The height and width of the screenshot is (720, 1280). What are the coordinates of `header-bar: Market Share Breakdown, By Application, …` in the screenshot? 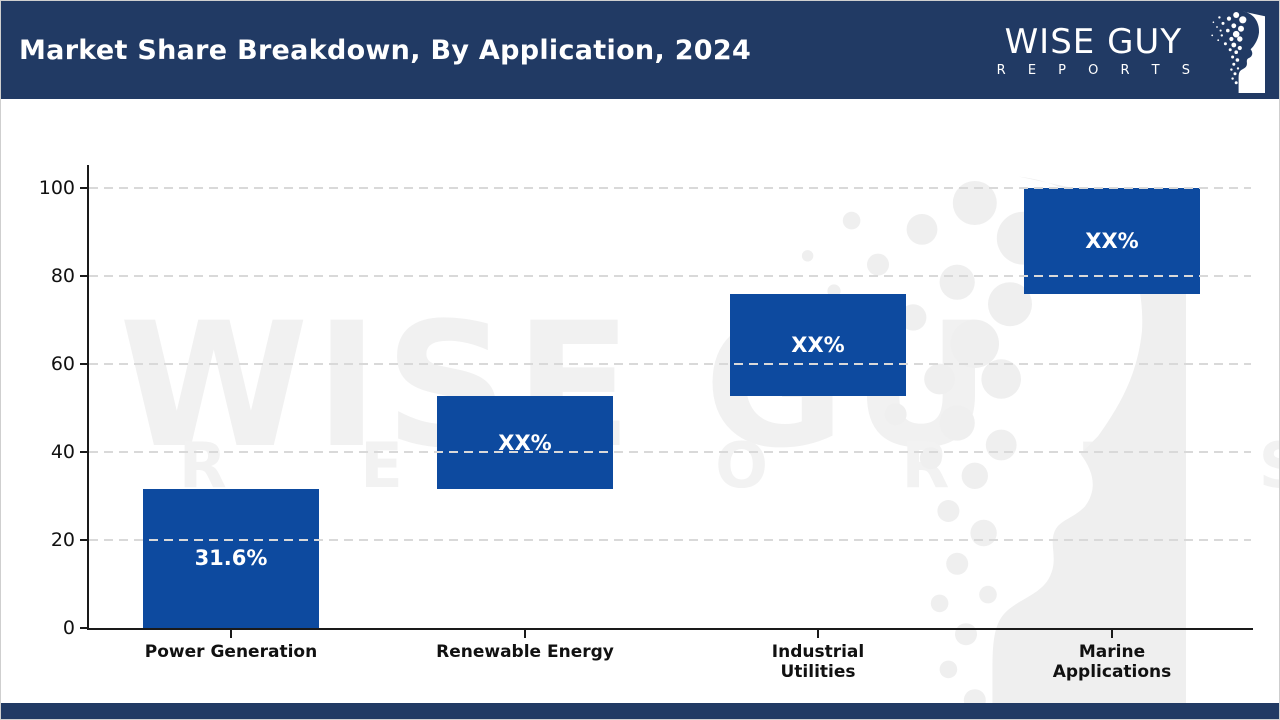 It's located at (640, 50).